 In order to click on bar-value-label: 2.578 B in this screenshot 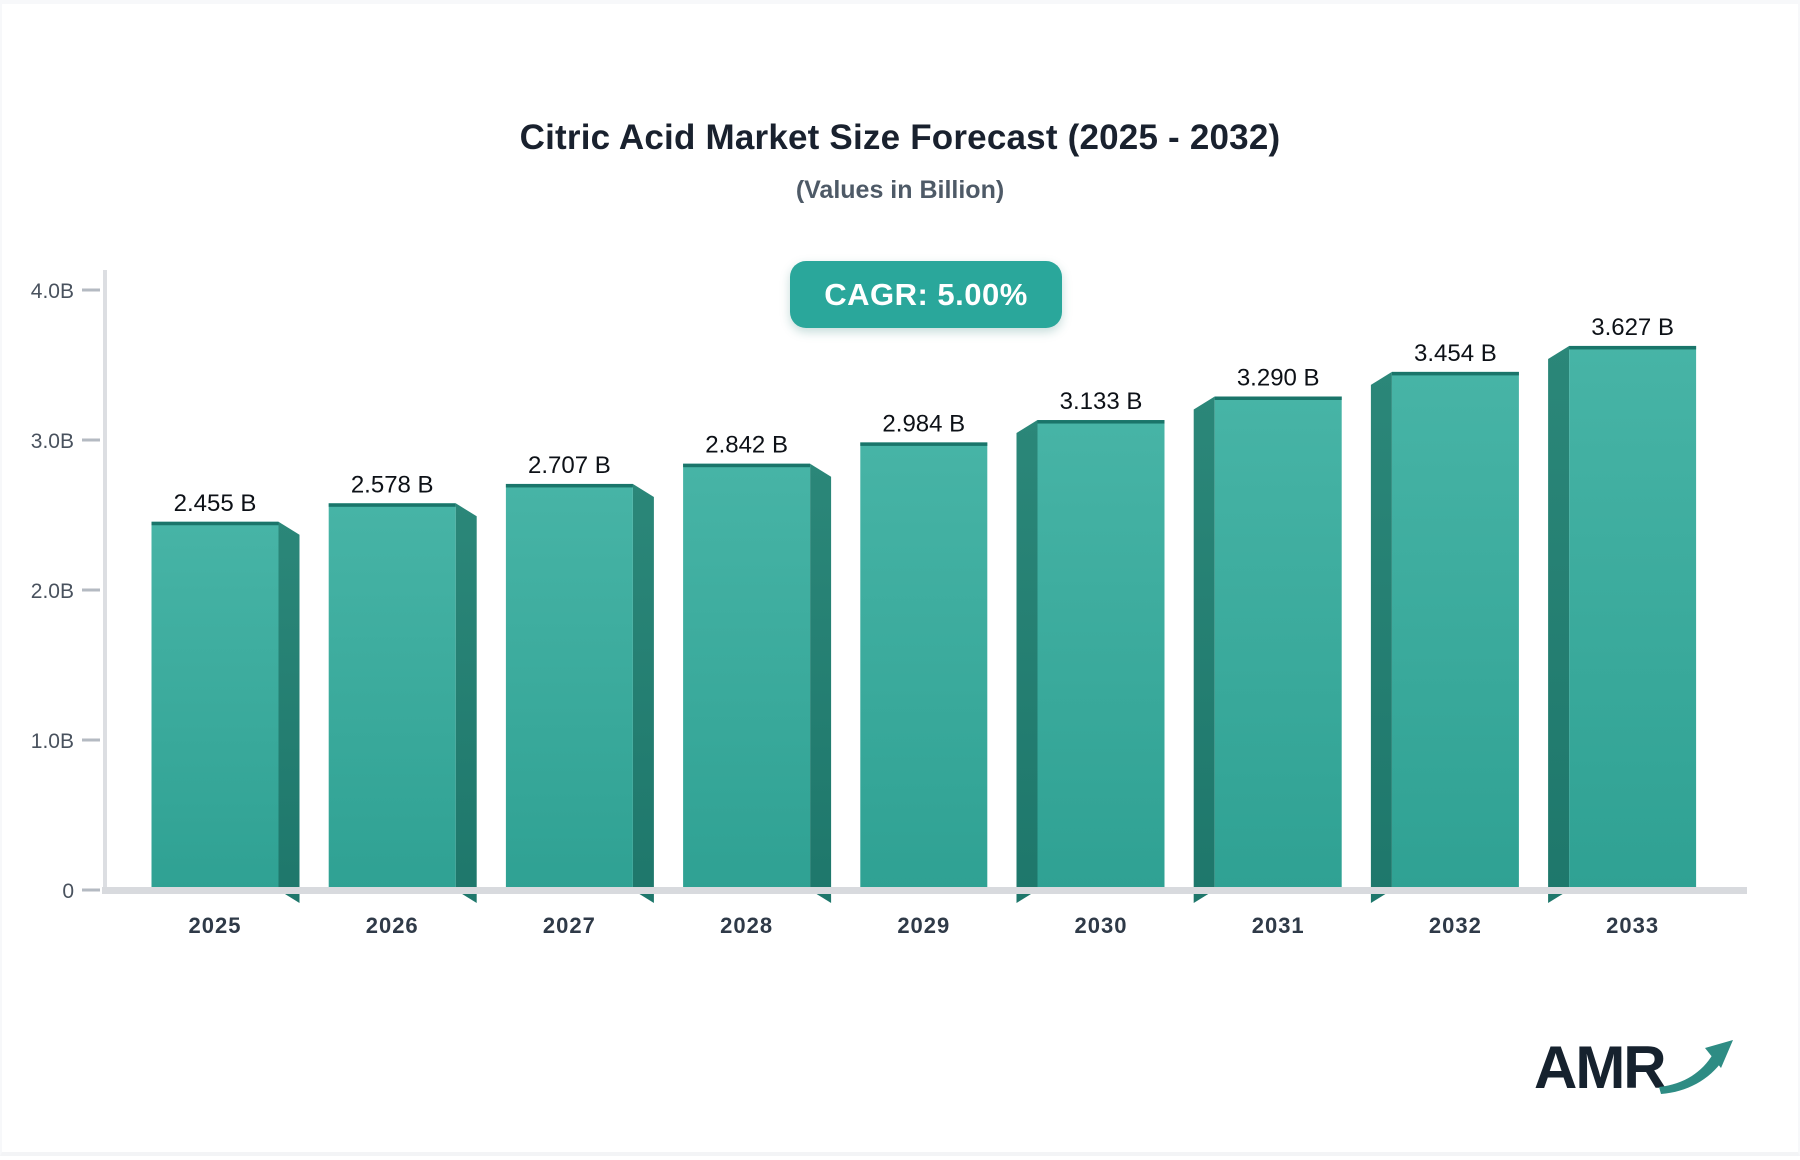, I will do `click(392, 484)`.